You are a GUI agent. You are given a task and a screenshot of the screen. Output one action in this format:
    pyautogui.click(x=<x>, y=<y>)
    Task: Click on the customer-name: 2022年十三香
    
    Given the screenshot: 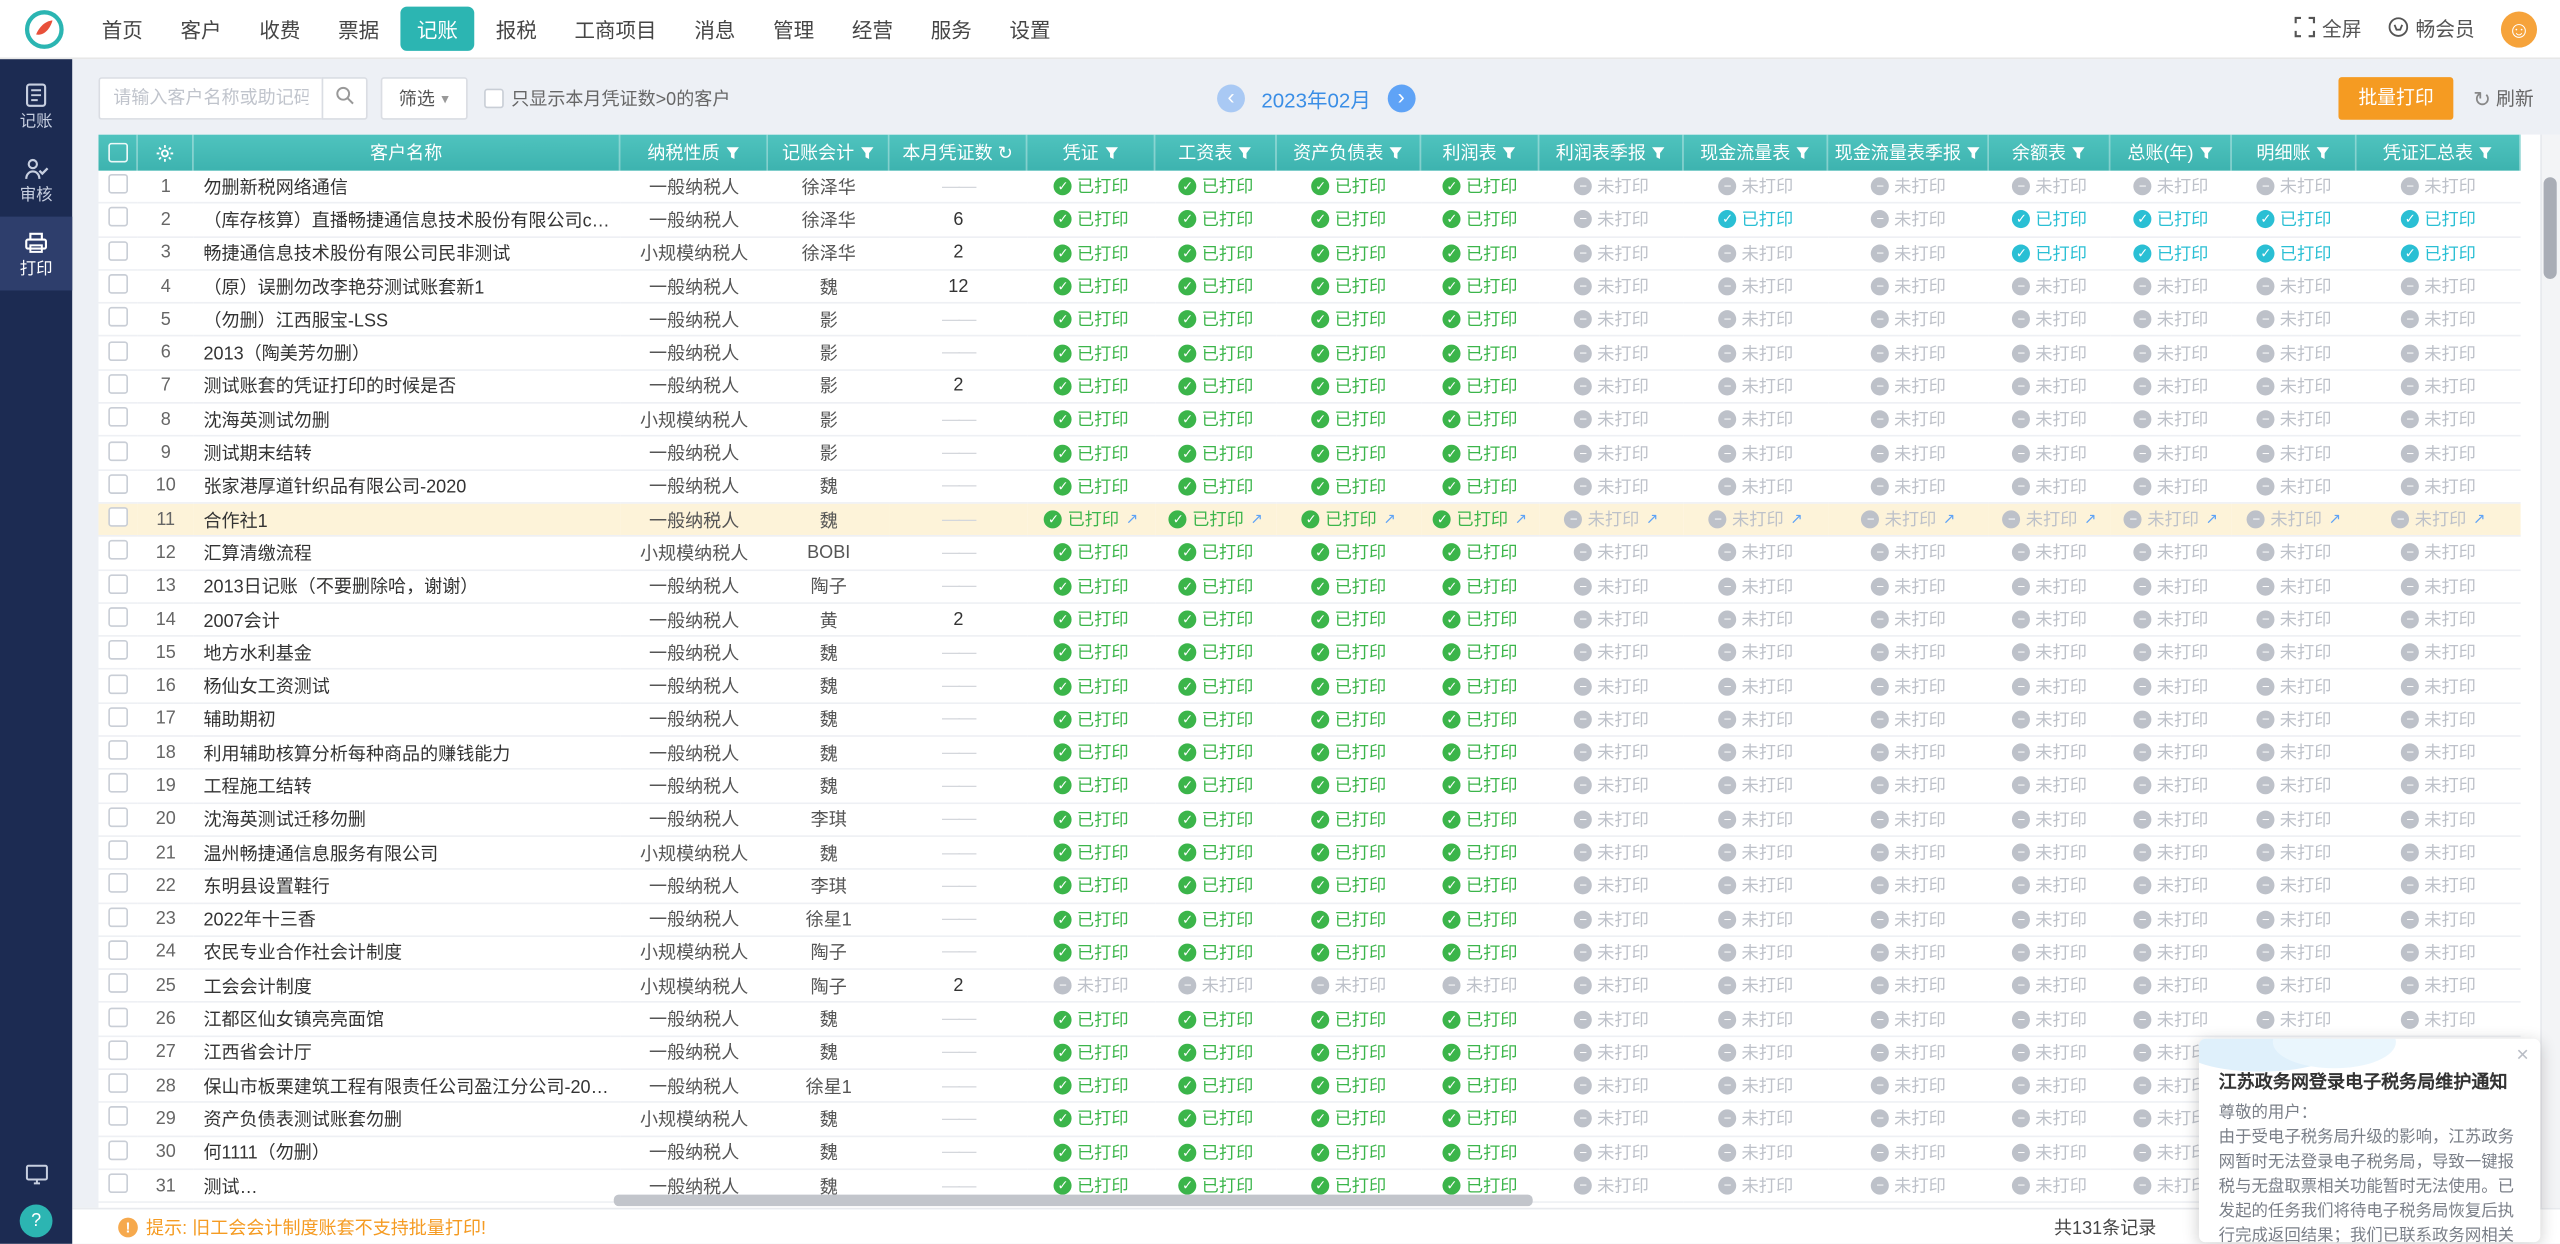 What is the action you would take?
    pyautogui.click(x=407, y=920)
    